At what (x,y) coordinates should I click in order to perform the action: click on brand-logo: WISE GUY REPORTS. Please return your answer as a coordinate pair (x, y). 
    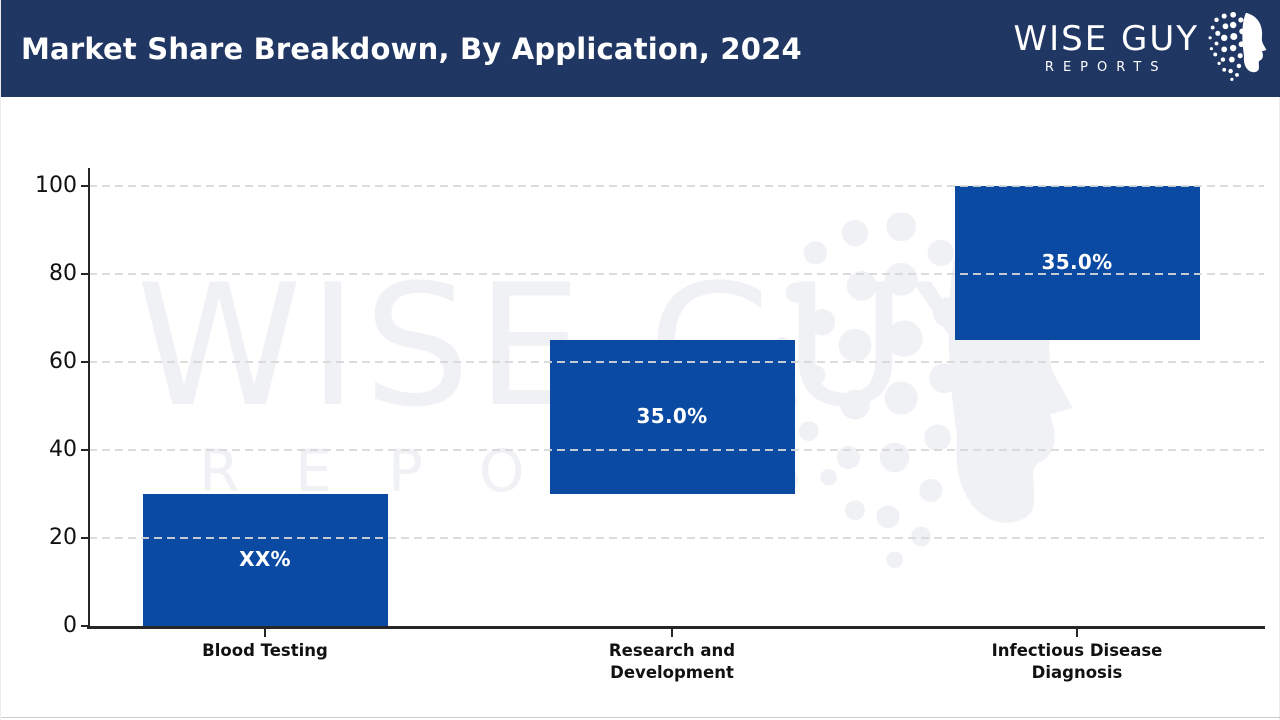
    Looking at the image, I should click on (1141, 48).